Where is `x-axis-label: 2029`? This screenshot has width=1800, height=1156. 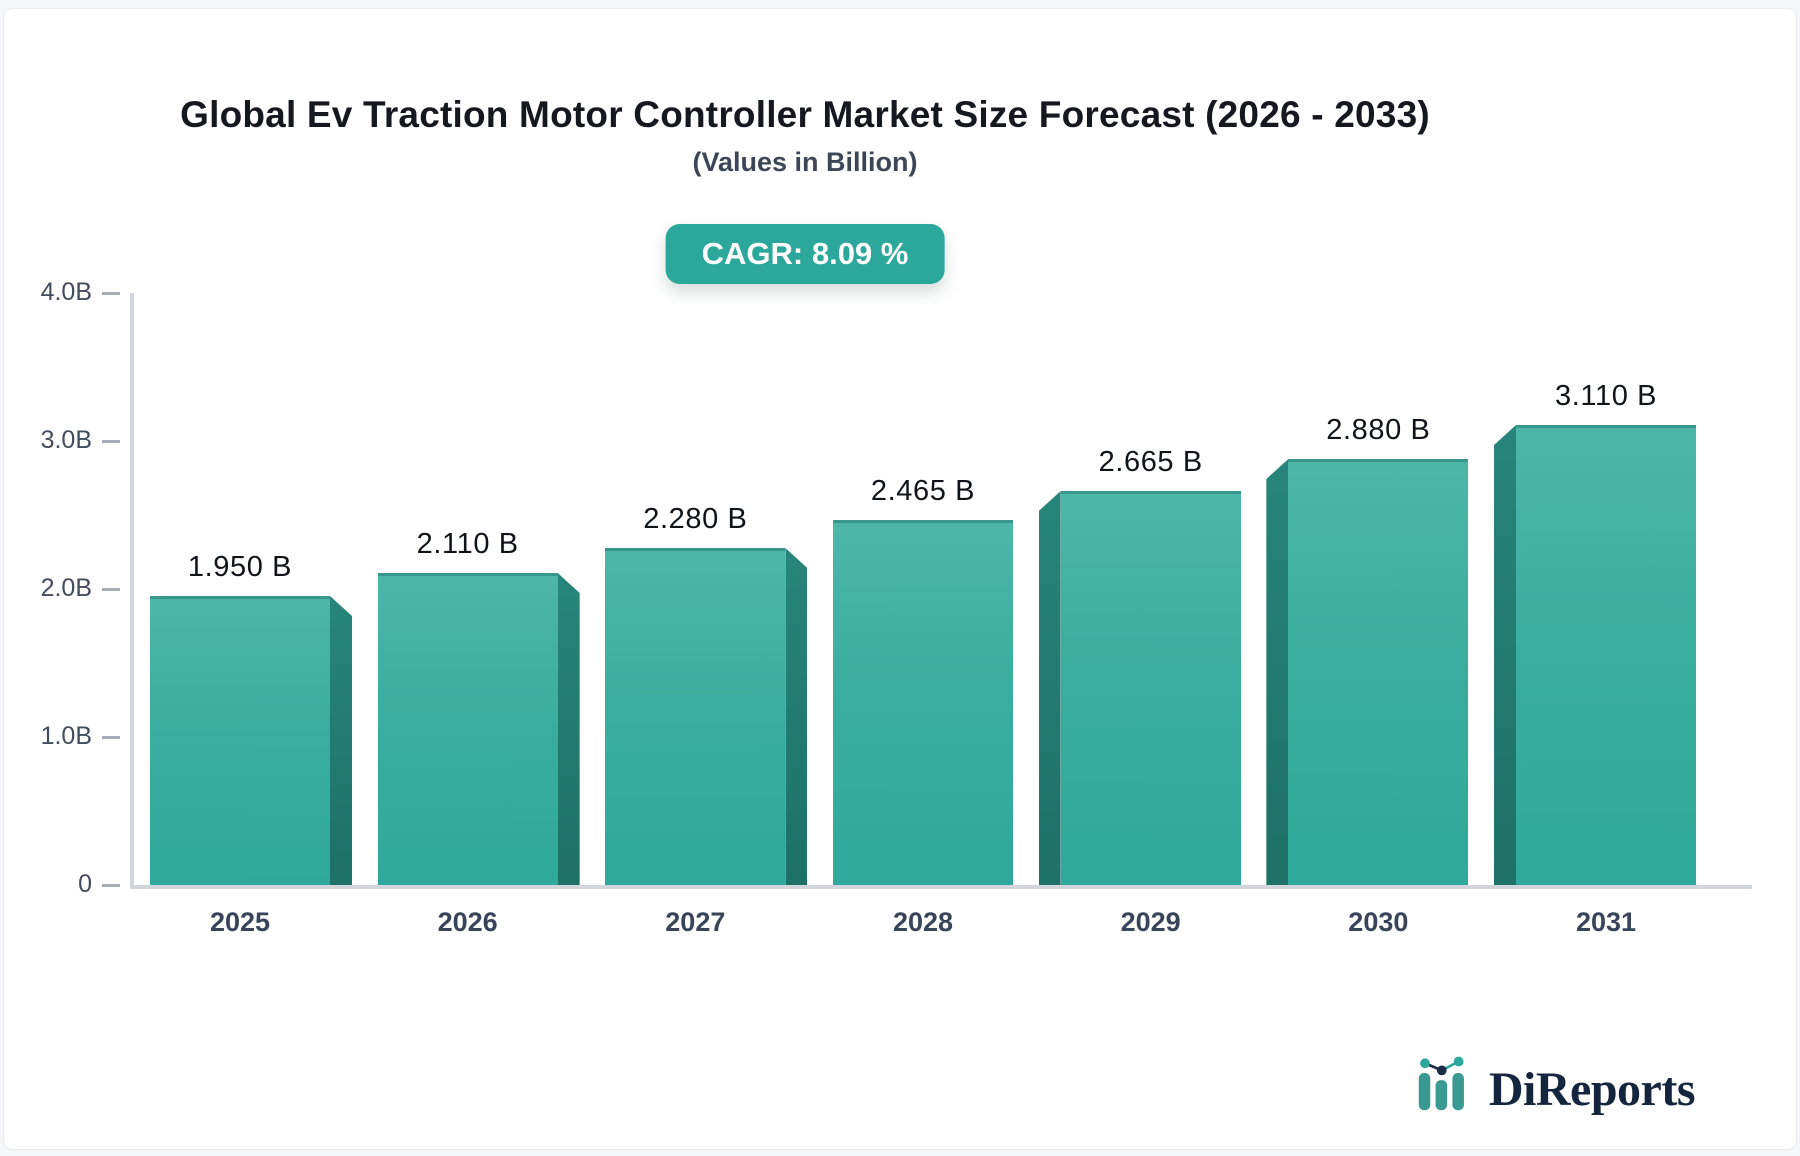
x-axis-label: 2029 is located at coordinates (1150, 922).